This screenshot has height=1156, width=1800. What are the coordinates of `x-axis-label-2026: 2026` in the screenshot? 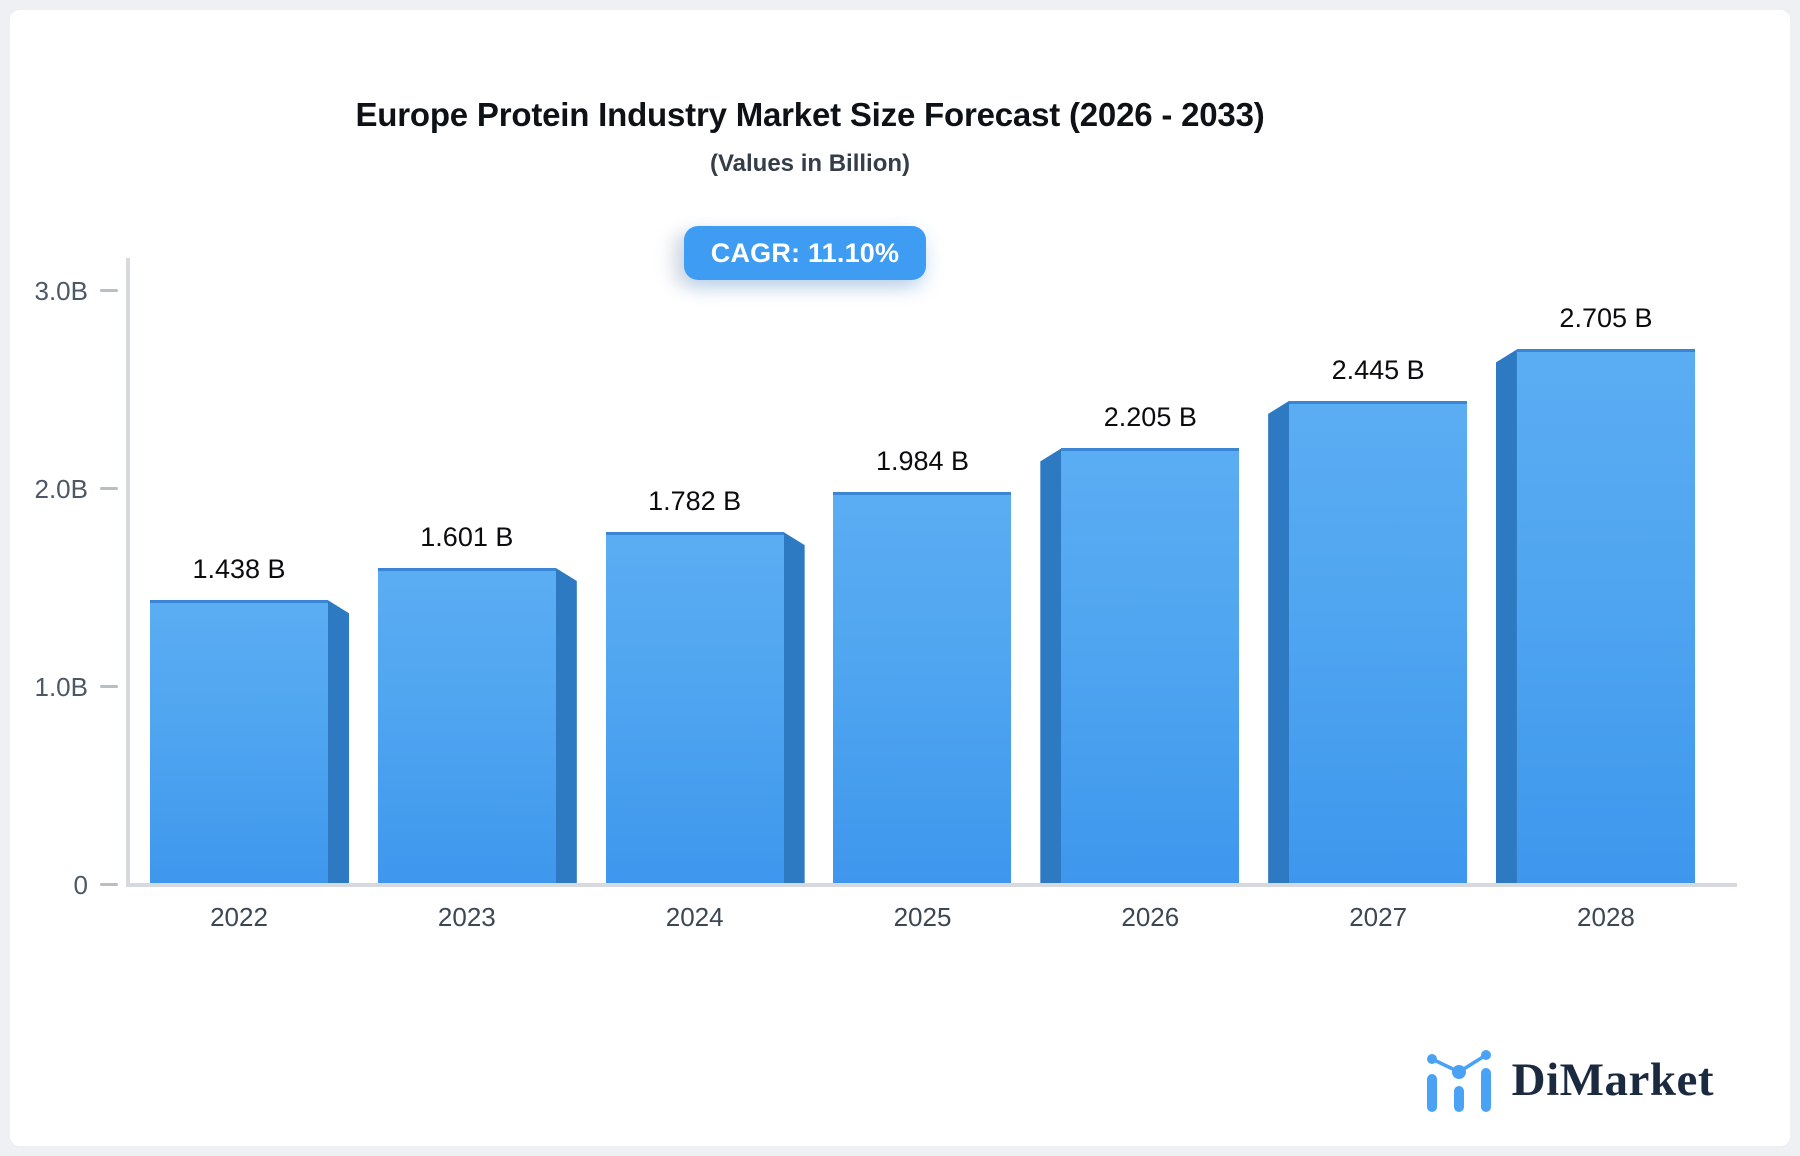 It's located at (1150, 917).